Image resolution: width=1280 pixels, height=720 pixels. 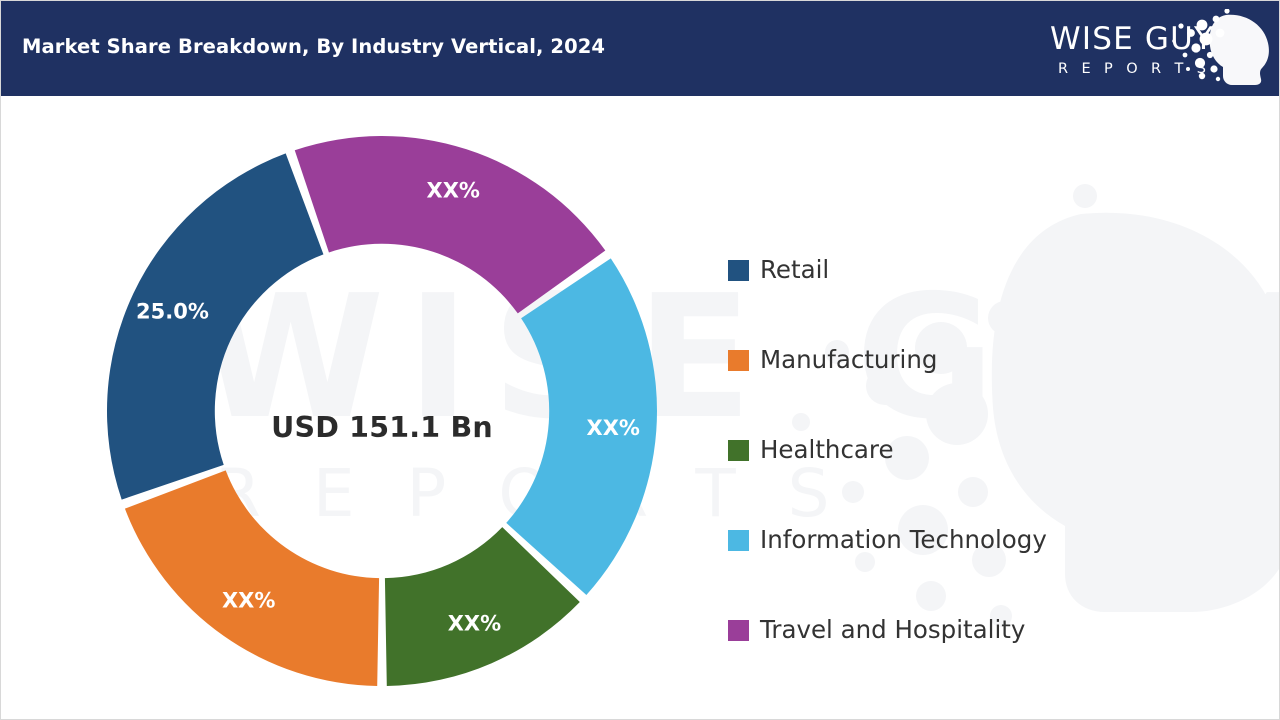 What do you see at coordinates (978, 566) in the screenshot?
I see `legend-item-information-technology: Information Technology` at bounding box center [978, 566].